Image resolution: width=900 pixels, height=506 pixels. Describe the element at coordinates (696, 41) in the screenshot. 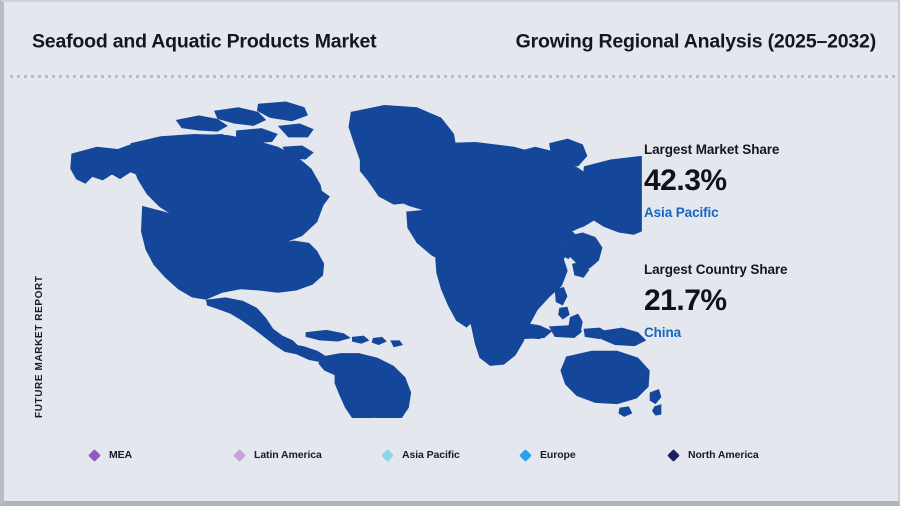

I see `page-subtitle: Growing Regional Analysis (2025–2032)` at that location.